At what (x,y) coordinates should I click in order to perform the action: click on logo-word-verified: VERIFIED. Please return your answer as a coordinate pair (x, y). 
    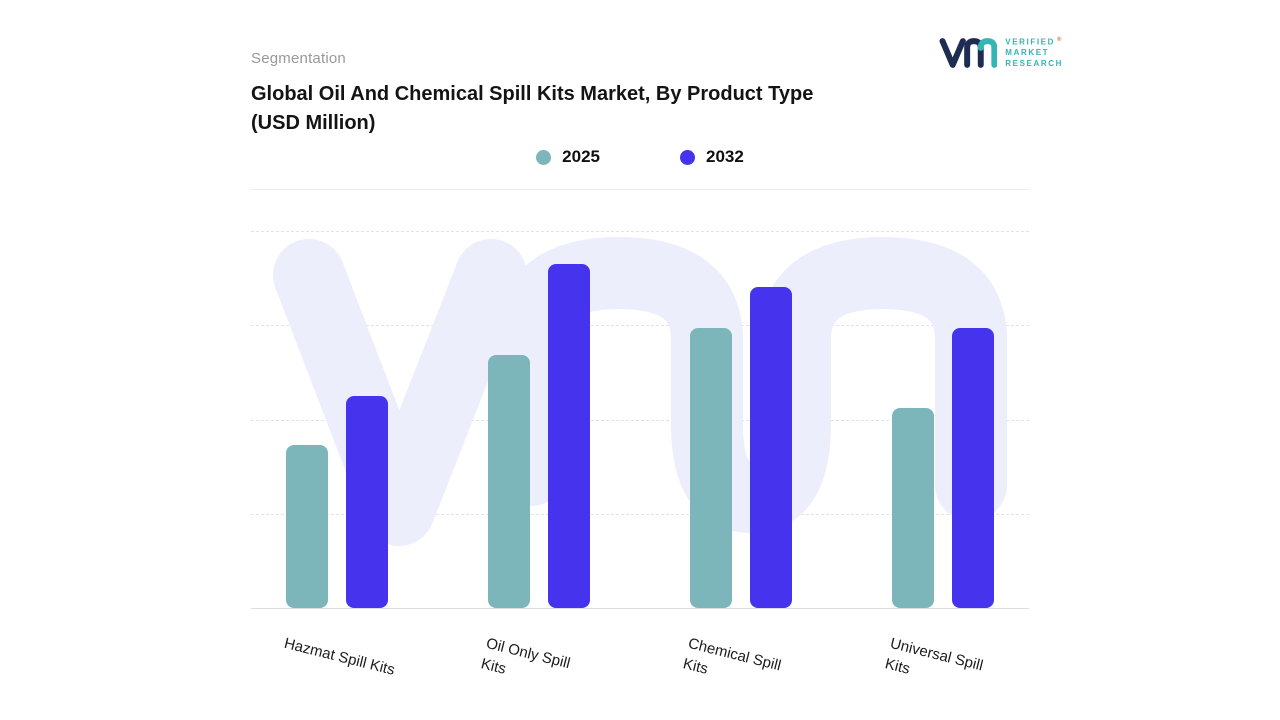
    Looking at the image, I should click on (1030, 42).